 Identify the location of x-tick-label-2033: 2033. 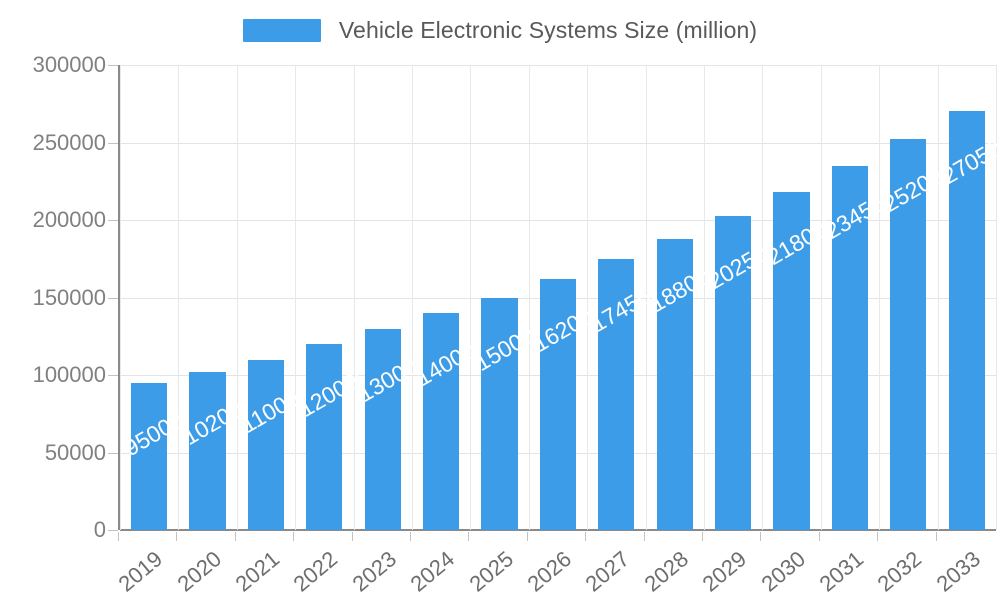
(958, 571).